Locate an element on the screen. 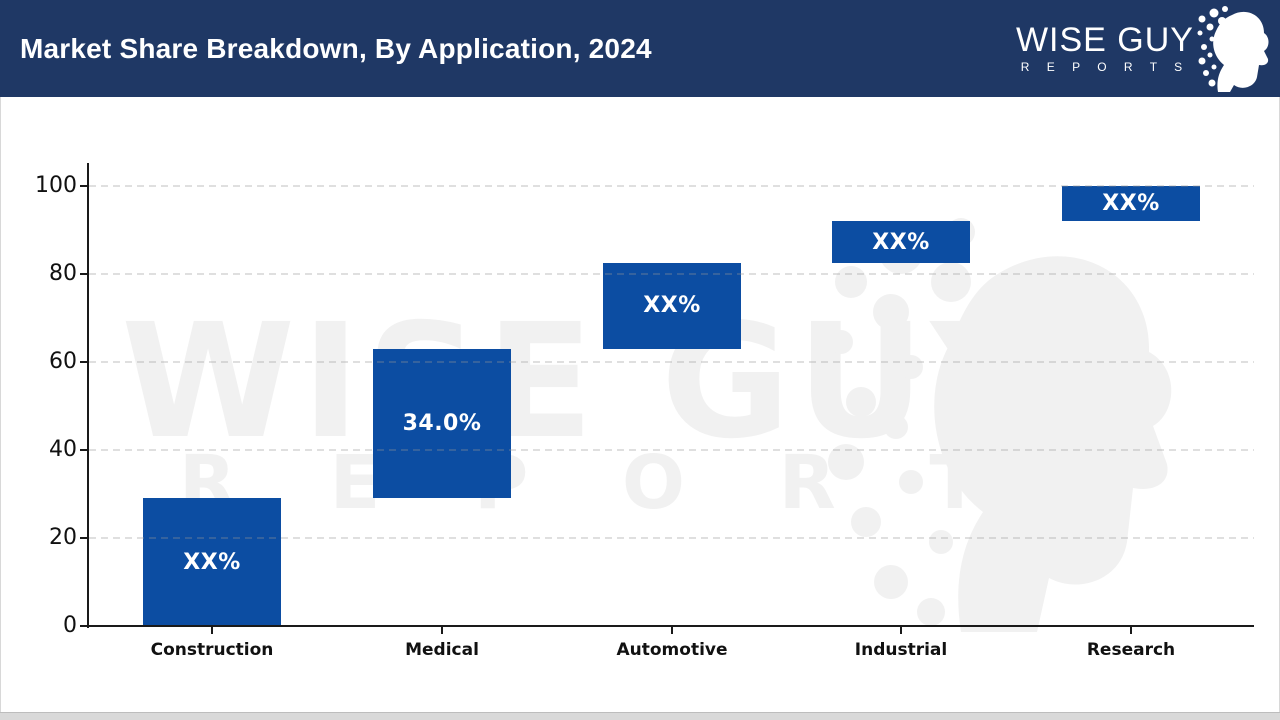  category-label-automotive: Automotive is located at coordinates (672, 650).